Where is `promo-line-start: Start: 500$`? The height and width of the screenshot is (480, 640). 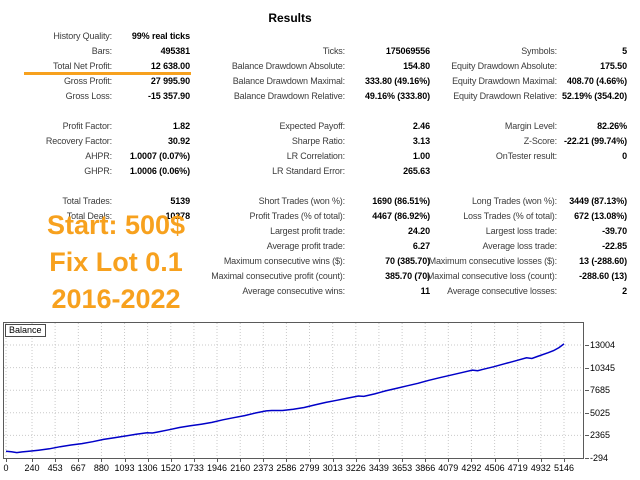 promo-line-start: Start: 500$ is located at coordinates (116, 225).